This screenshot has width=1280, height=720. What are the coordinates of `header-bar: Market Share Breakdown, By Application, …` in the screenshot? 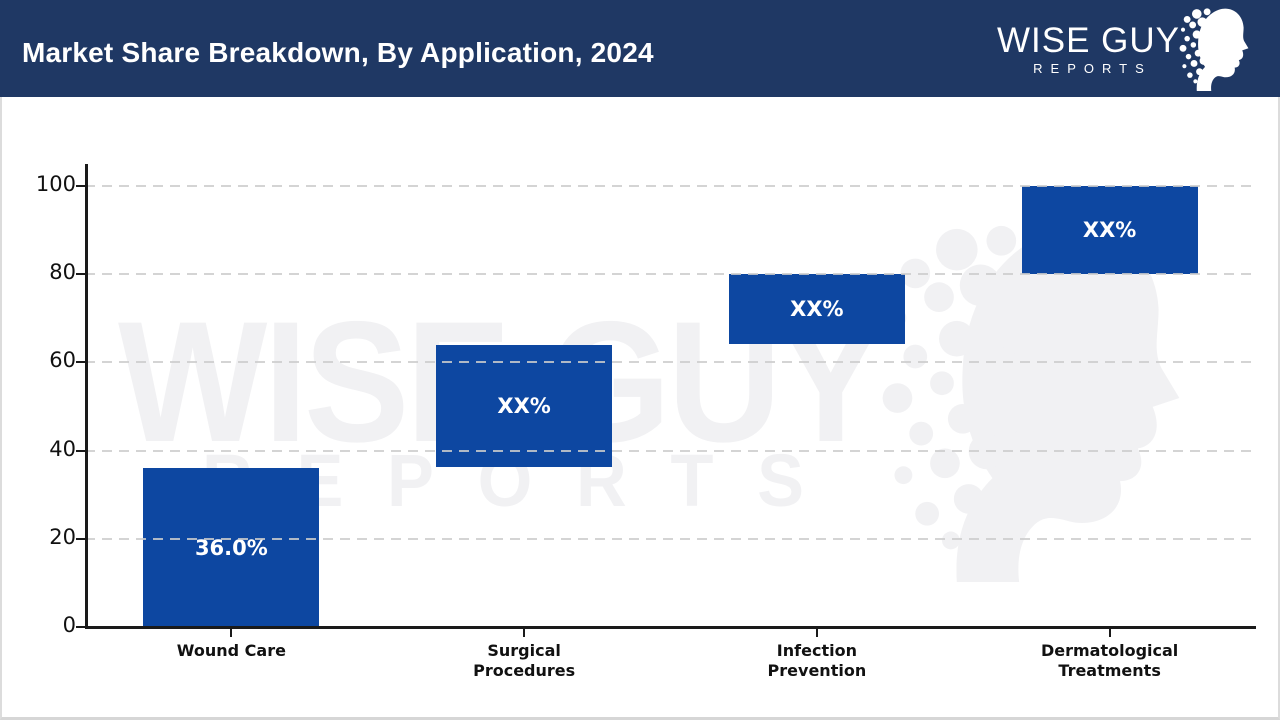 It's located at (640, 48).